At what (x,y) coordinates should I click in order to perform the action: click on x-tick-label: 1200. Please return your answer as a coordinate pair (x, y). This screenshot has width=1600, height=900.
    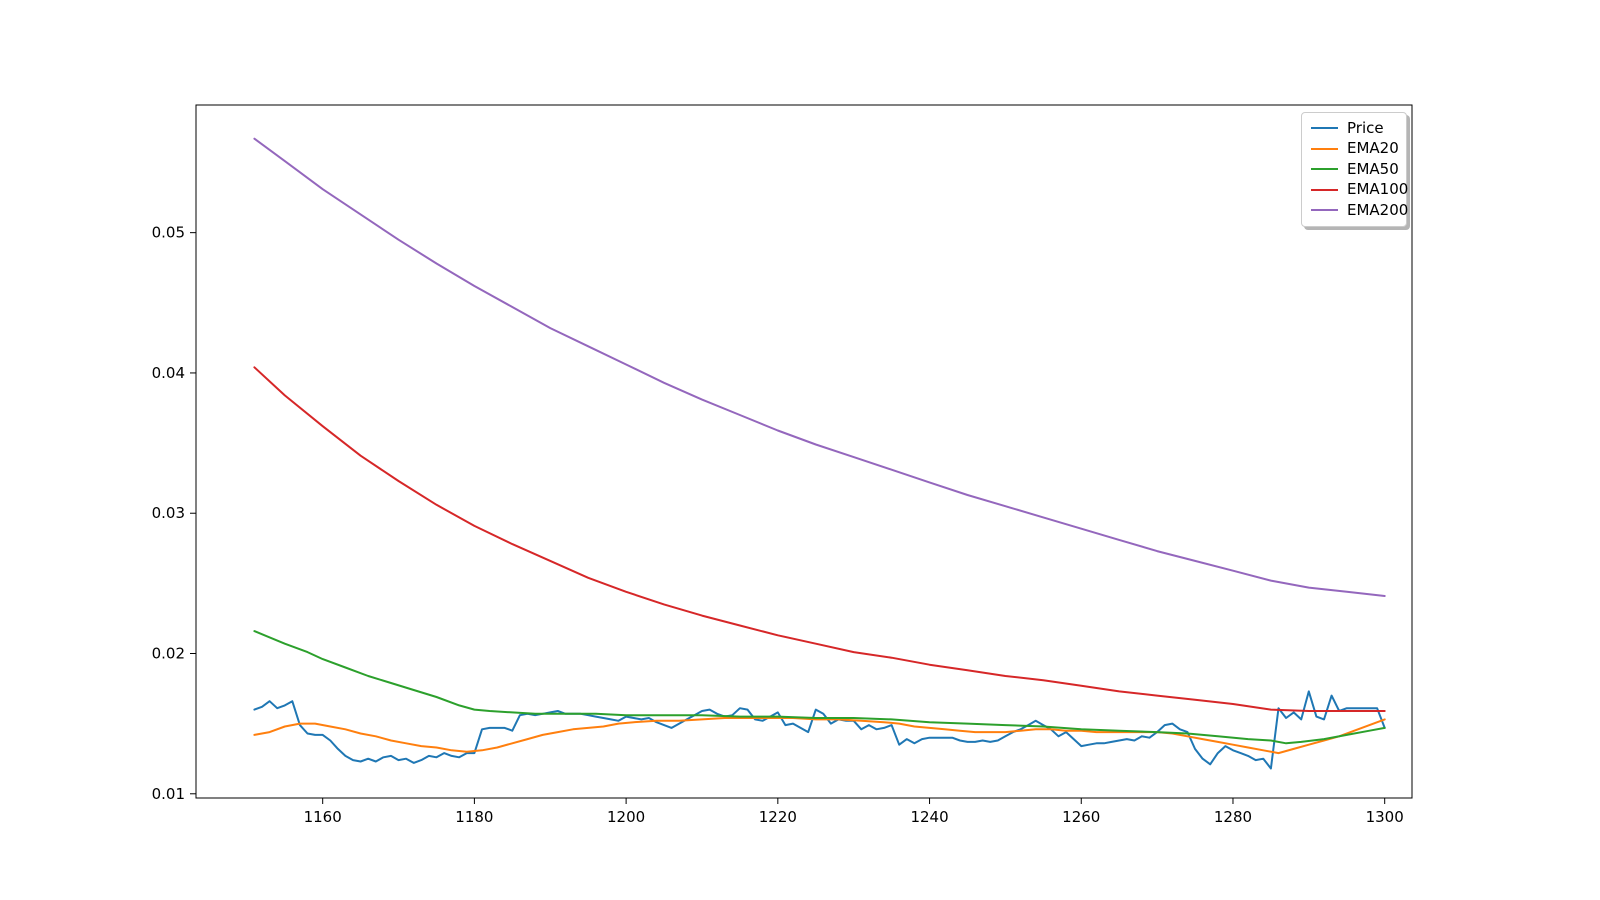
    Looking at the image, I should click on (626, 817).